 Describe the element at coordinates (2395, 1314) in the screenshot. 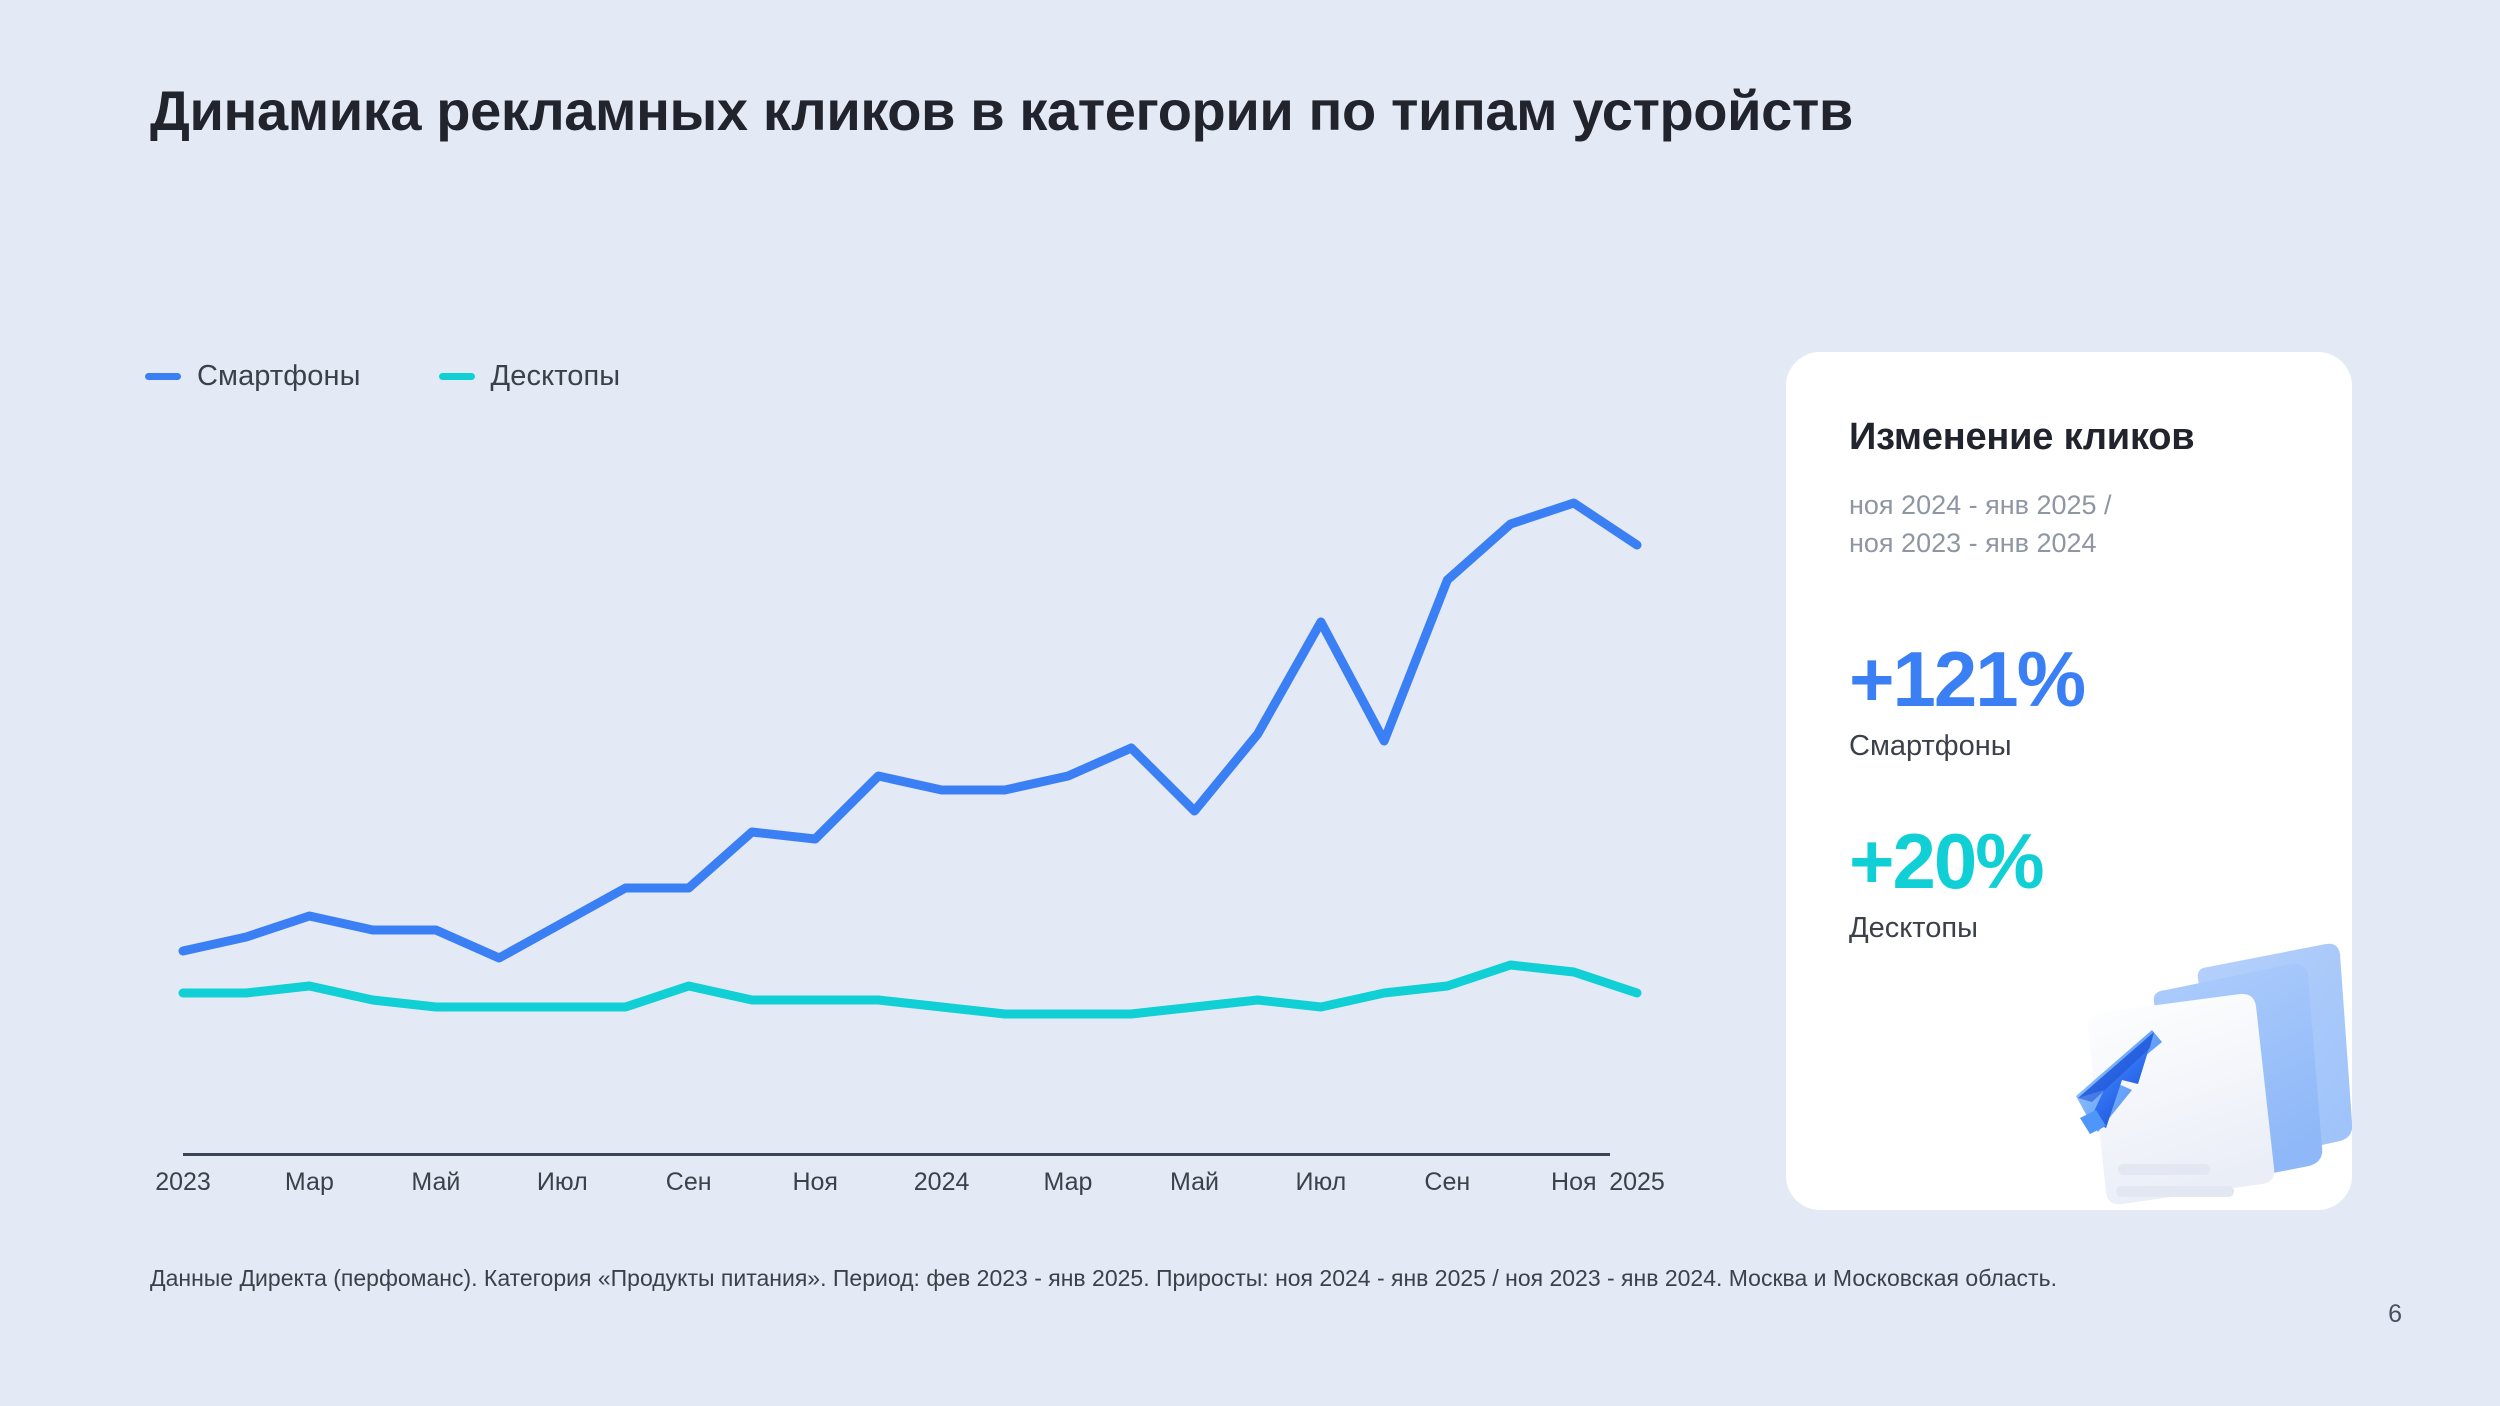

I see `page-number: 6` at that location.